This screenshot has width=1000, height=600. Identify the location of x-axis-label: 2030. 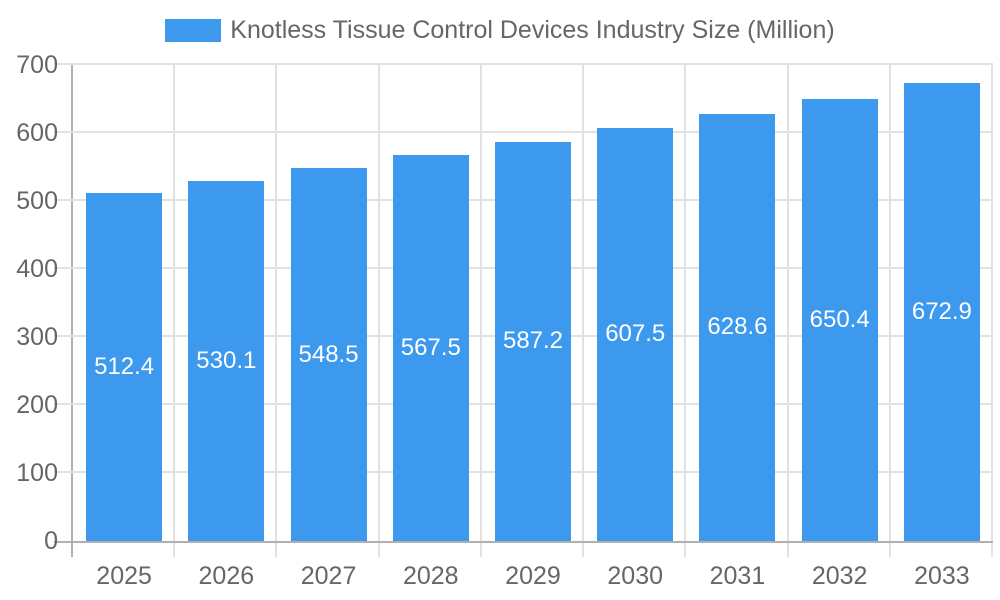
(635, 576).